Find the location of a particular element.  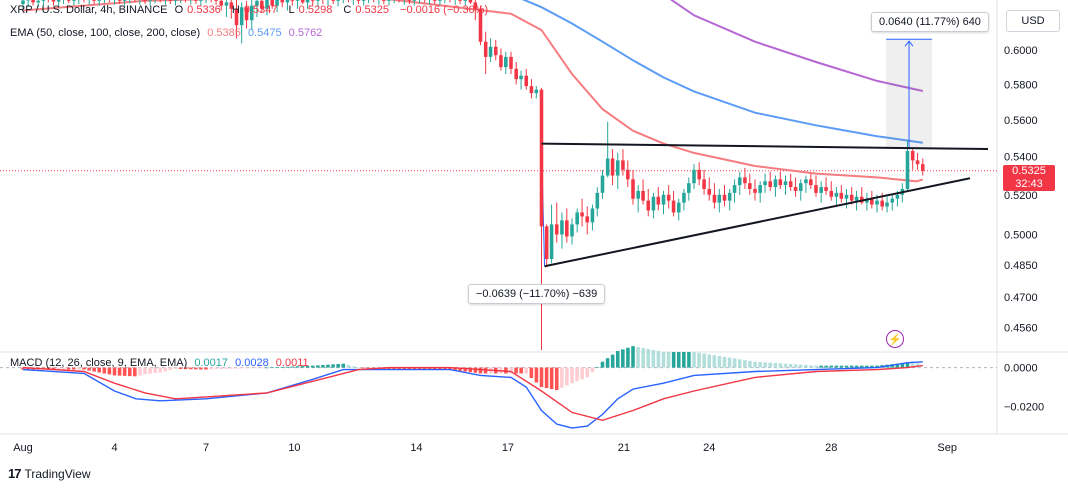

last-price: 0.5325 is located at coordinates (1029, 171).